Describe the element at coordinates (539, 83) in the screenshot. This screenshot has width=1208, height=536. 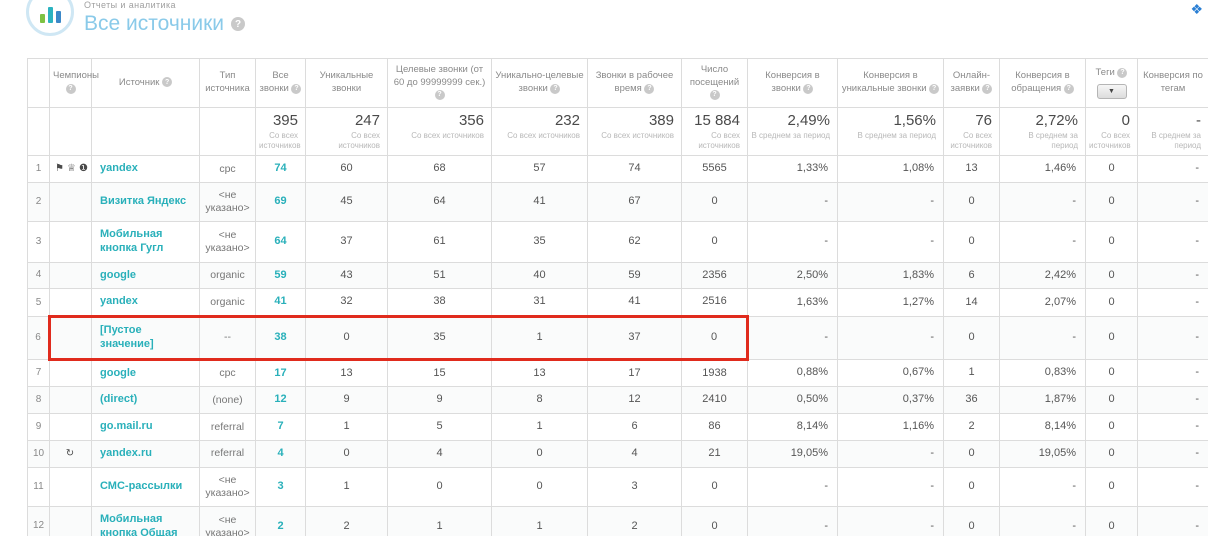
I see `col-header-unique_target: Уникально-целевые звонки ?` at that location.